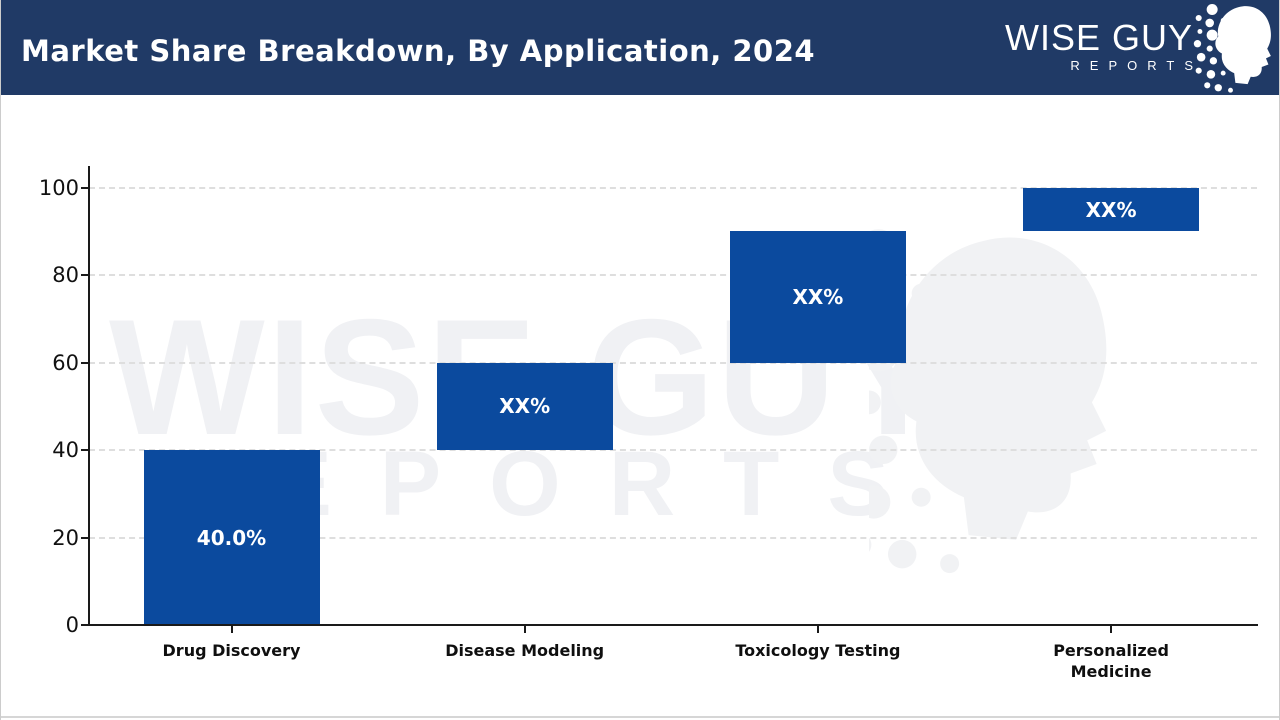 The height and width of the screenshot is (720, 1280). I want to click on bar: 40.0%, so click(231, 537).